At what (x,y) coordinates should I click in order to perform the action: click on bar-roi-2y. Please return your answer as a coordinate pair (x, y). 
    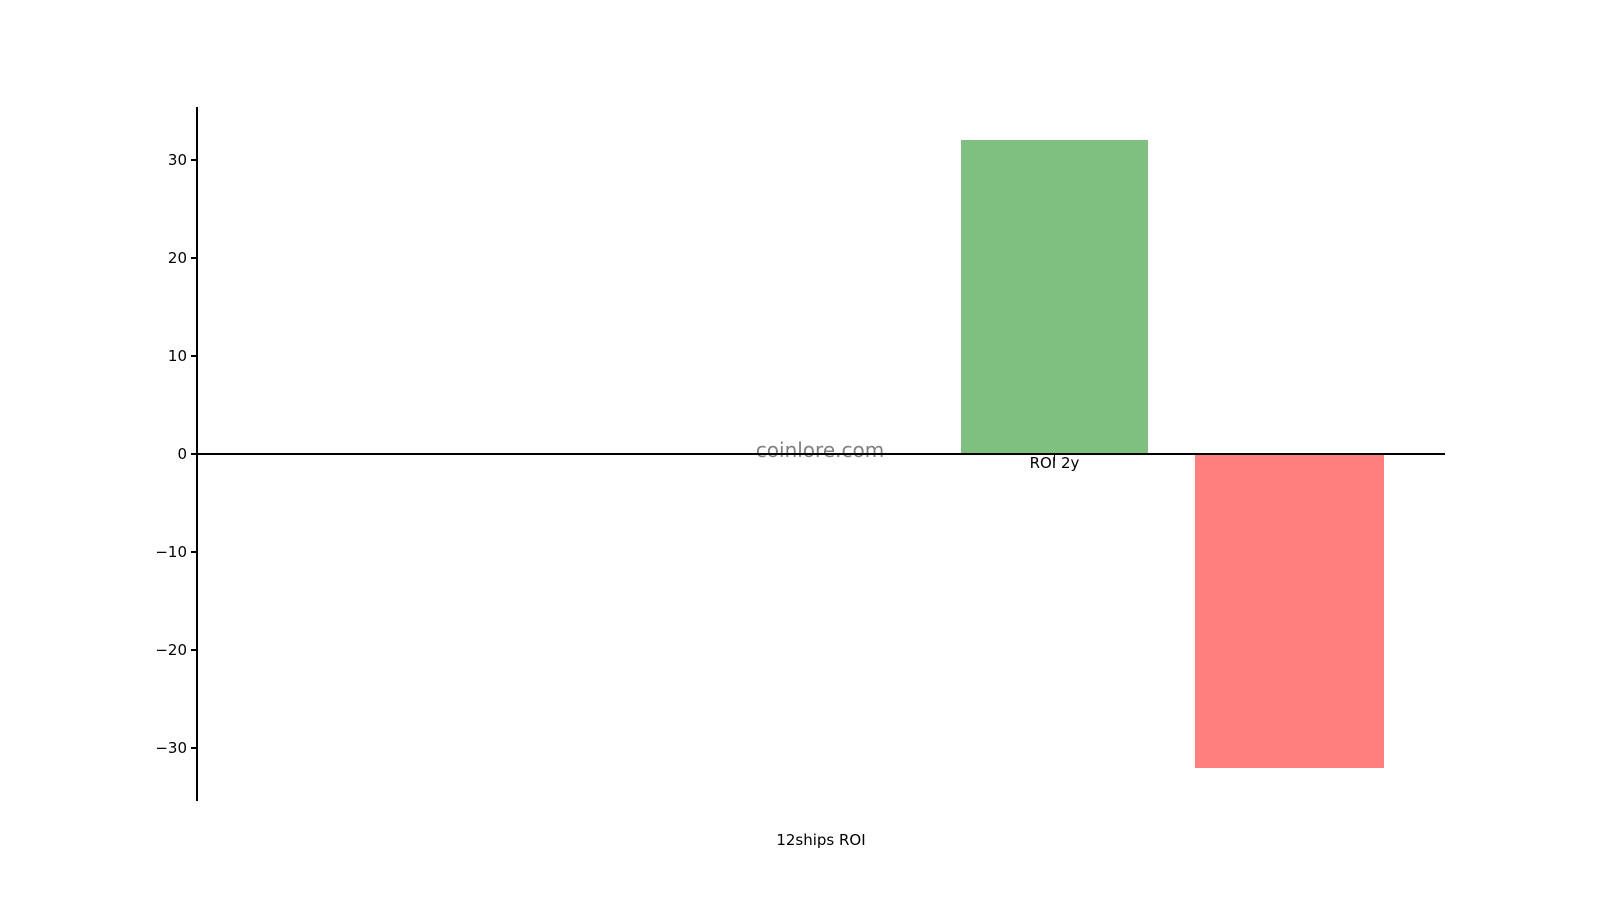
    Looking at the image, I should click on (1054, 297).